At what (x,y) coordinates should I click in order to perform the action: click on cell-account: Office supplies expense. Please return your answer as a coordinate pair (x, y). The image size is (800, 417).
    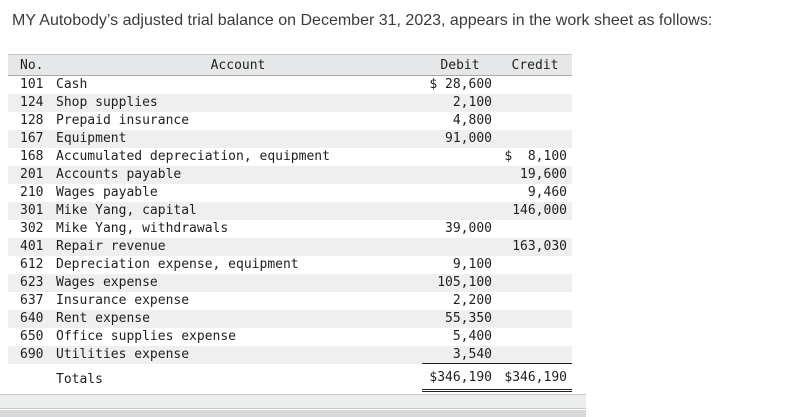
    Looking at the image, I should click on (146, 336).